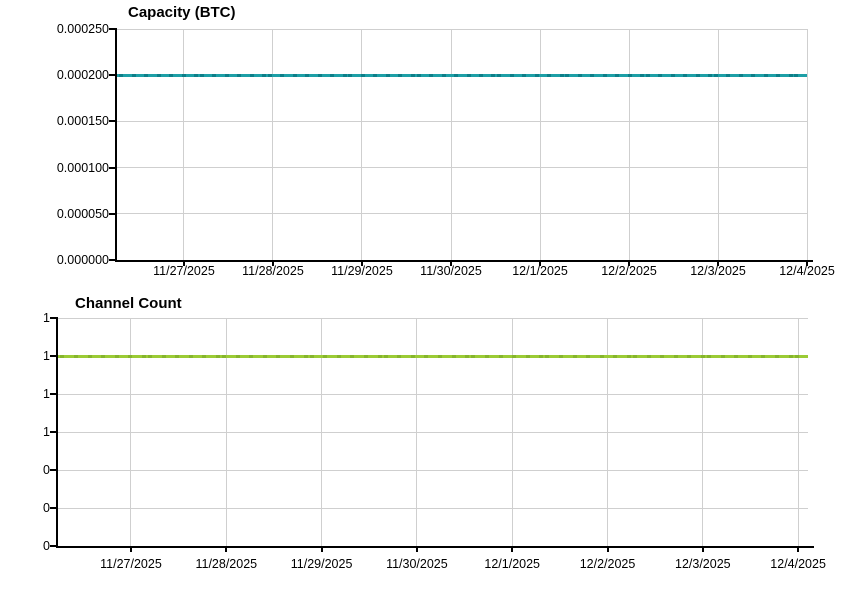  Describe the element at coordinates (82, 75) in the screenshot. I see `y-tick-label: 0.000200` at that location.